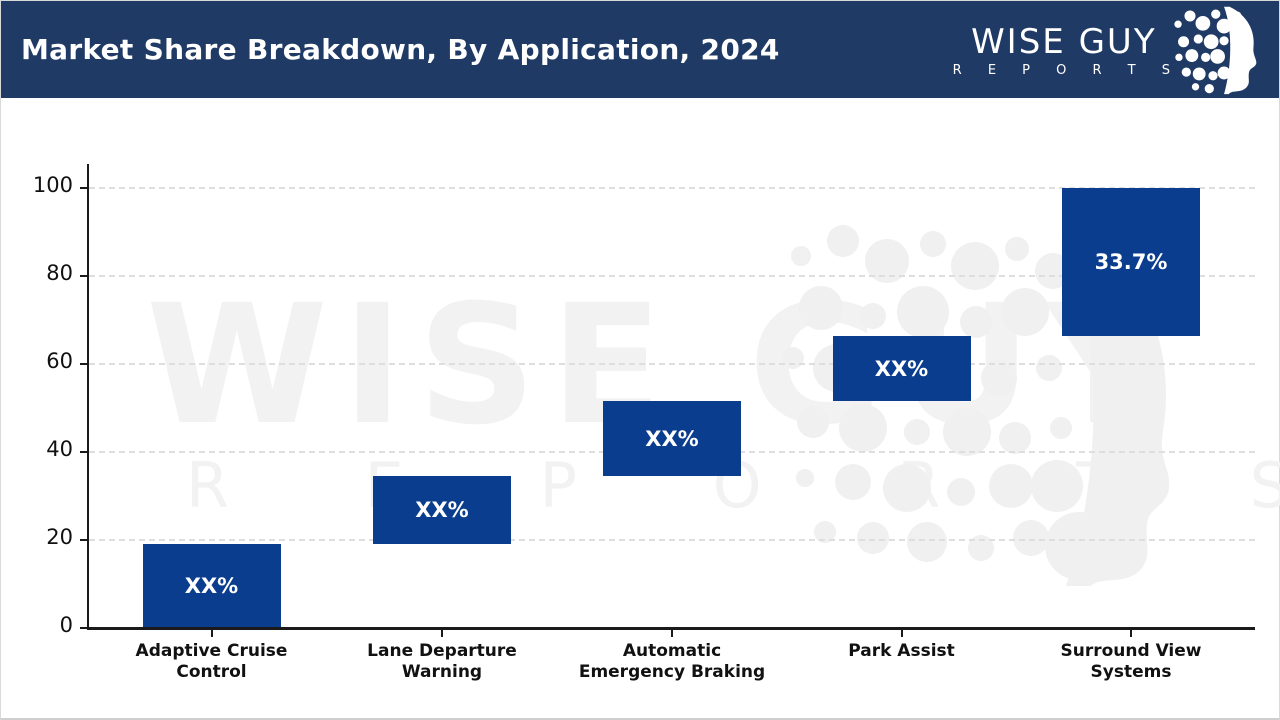 The height and width of the screenshot is (720, 1280). I want to click on y-axis-tick-label: 0, so click(66, 625).